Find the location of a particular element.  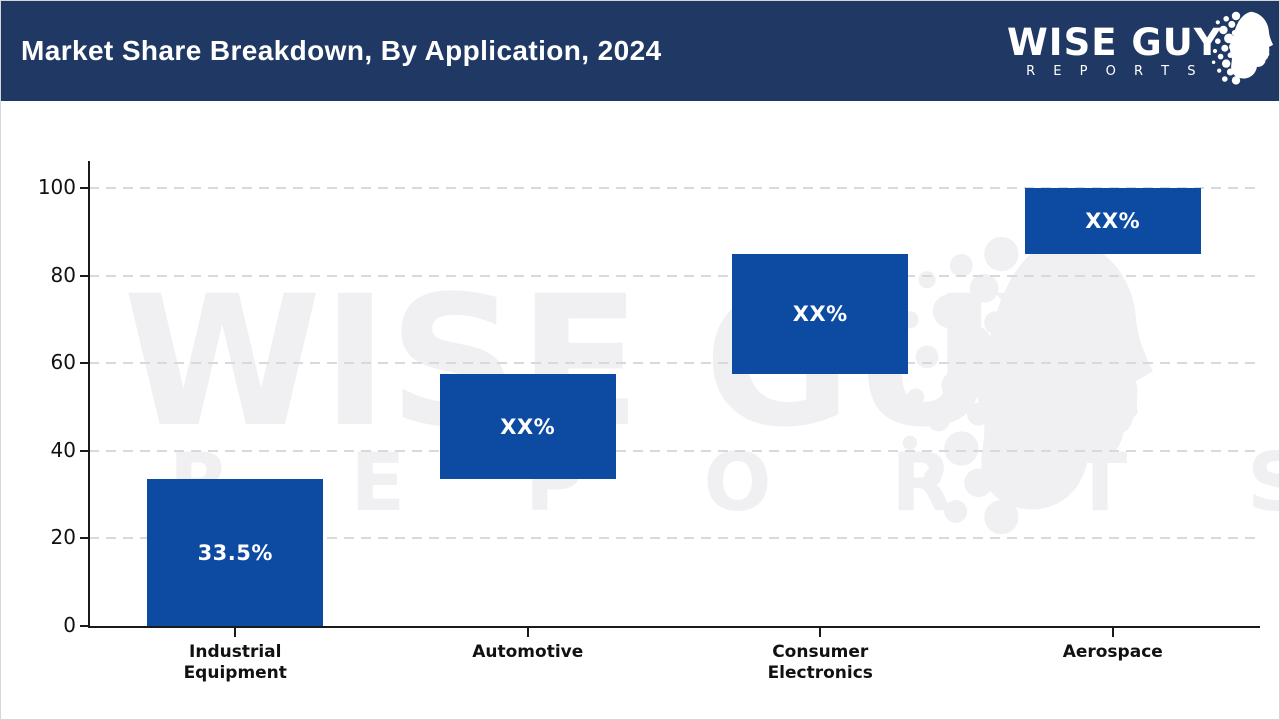

bar-value-label-3: XX% is located at coordinates (1113, 220).